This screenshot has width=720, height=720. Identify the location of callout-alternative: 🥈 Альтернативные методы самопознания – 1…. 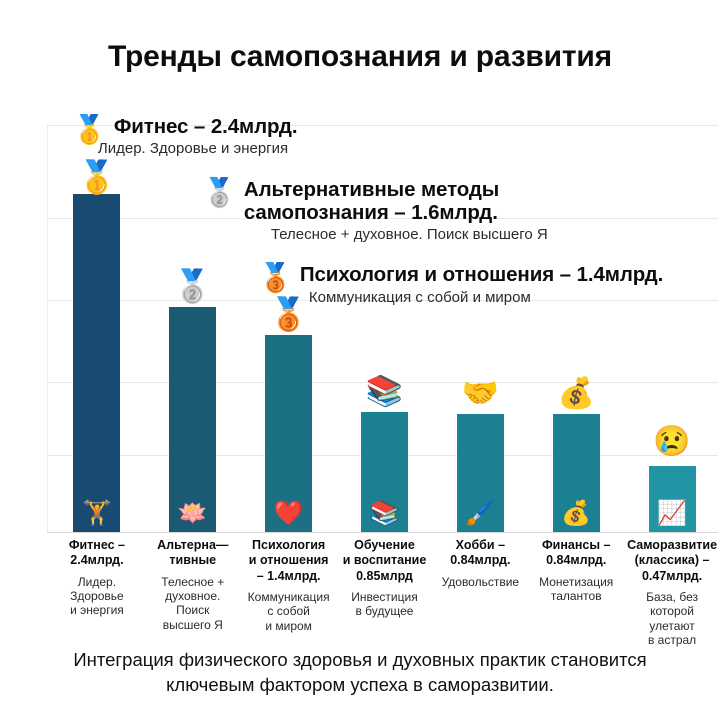
(422, 211).